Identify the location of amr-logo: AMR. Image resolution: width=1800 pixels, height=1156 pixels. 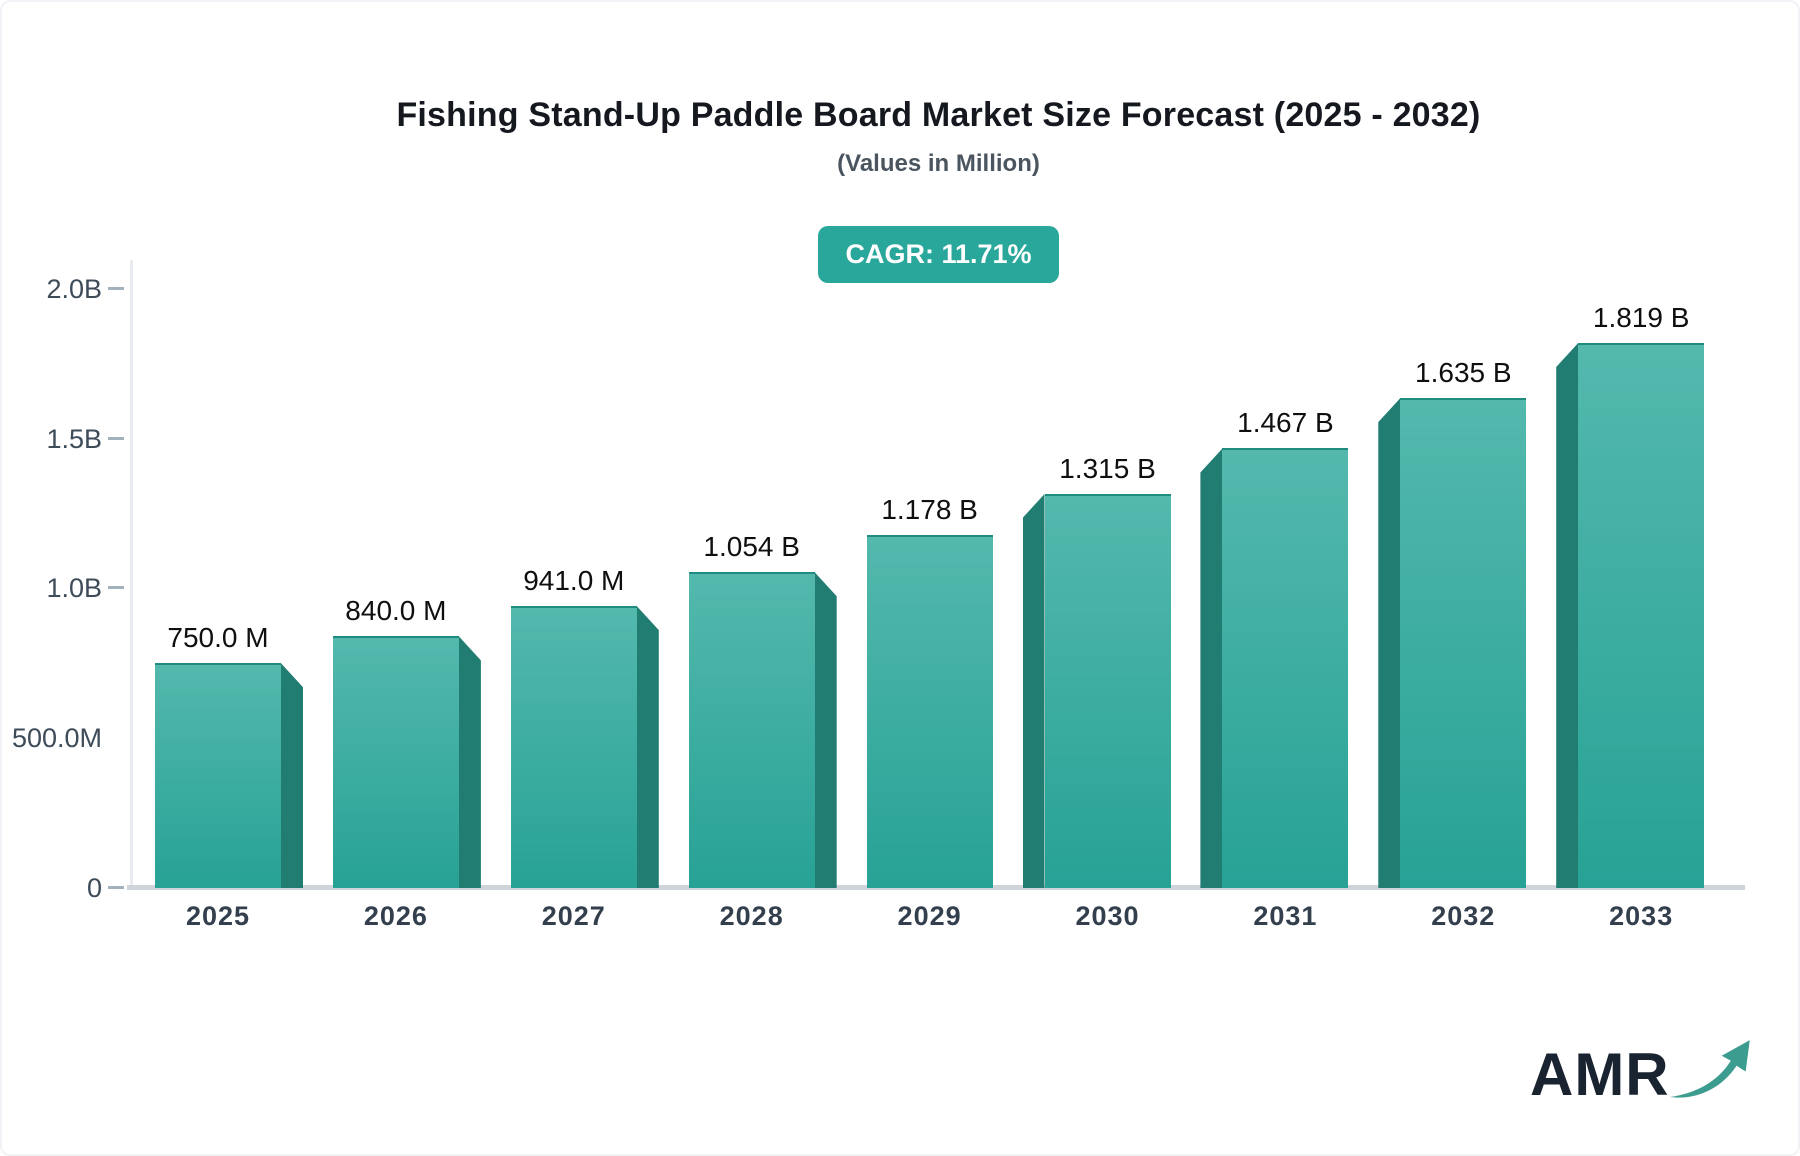
(1640, 1074).